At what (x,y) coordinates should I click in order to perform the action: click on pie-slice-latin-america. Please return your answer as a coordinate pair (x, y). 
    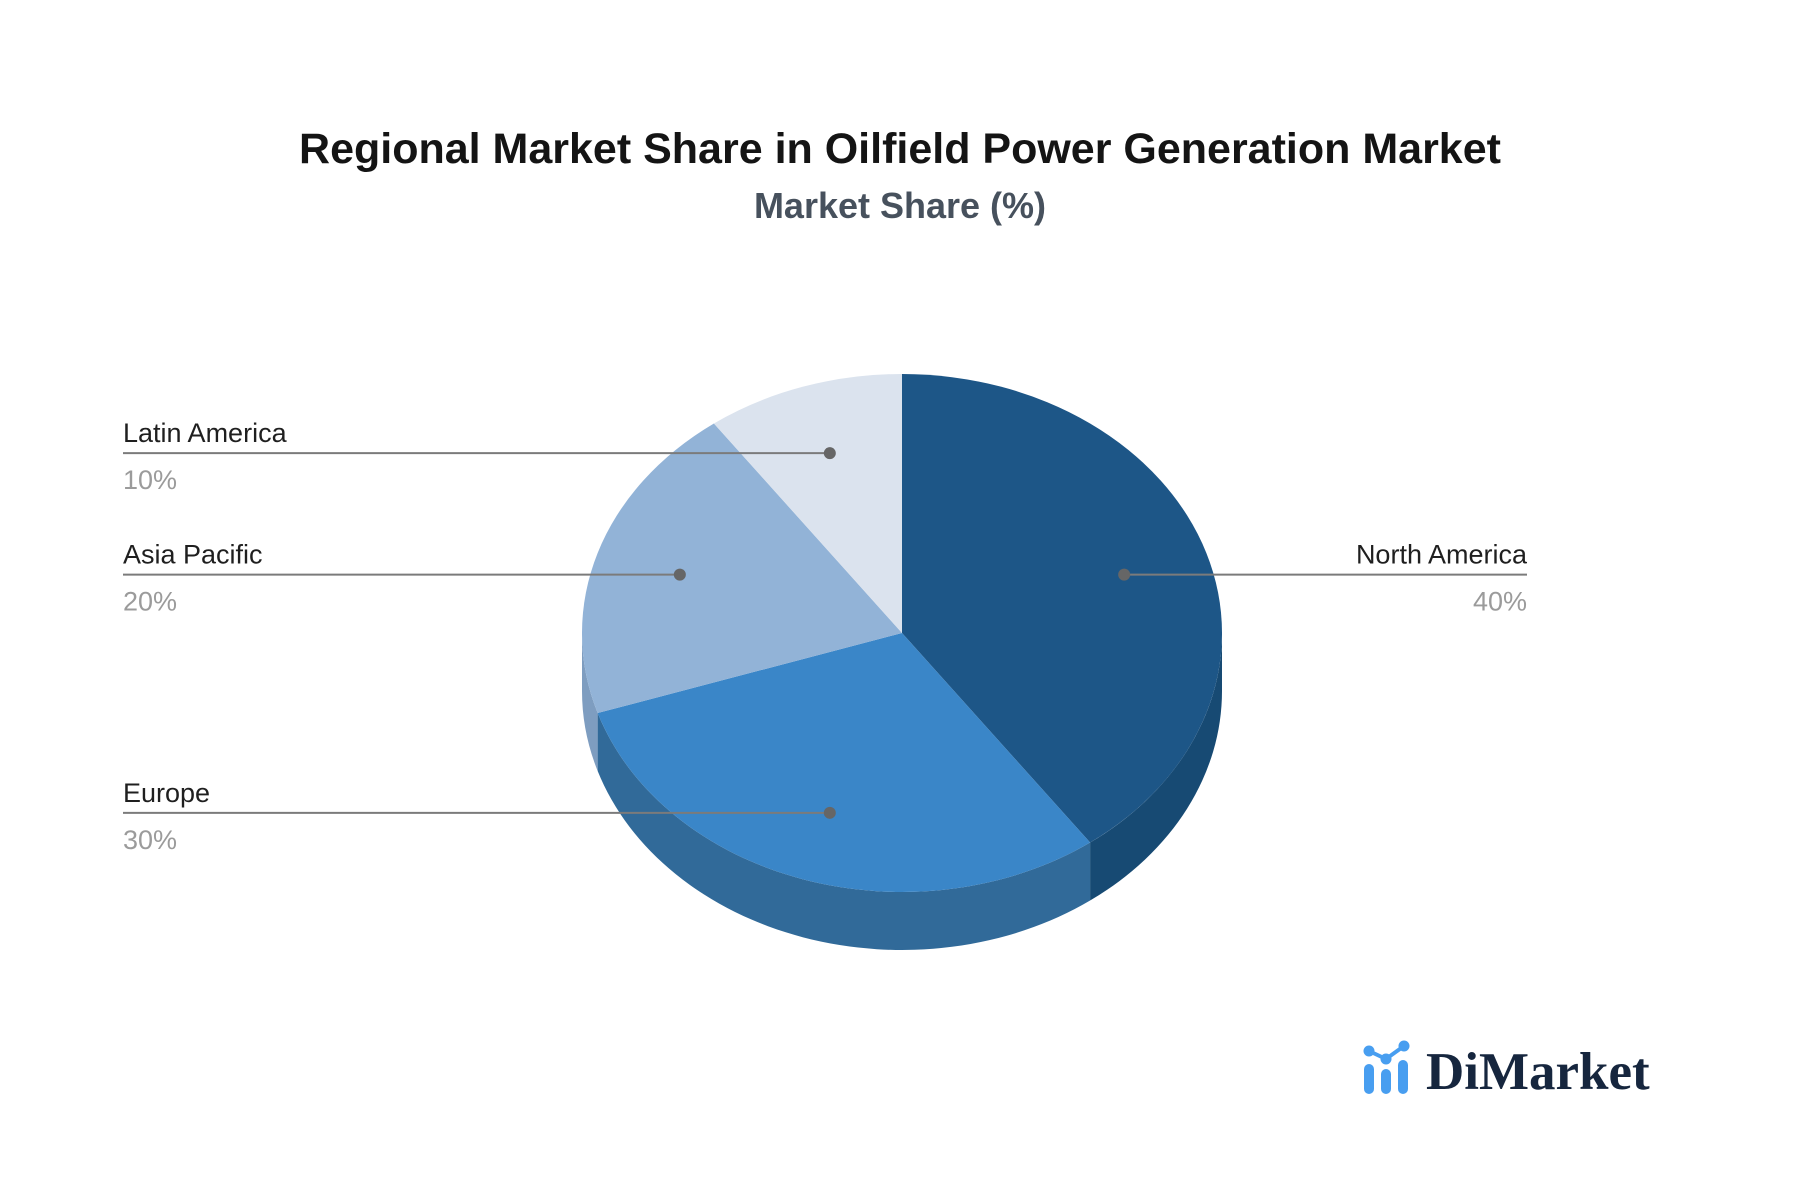
    Looking at the image, I should click on (807, 503).